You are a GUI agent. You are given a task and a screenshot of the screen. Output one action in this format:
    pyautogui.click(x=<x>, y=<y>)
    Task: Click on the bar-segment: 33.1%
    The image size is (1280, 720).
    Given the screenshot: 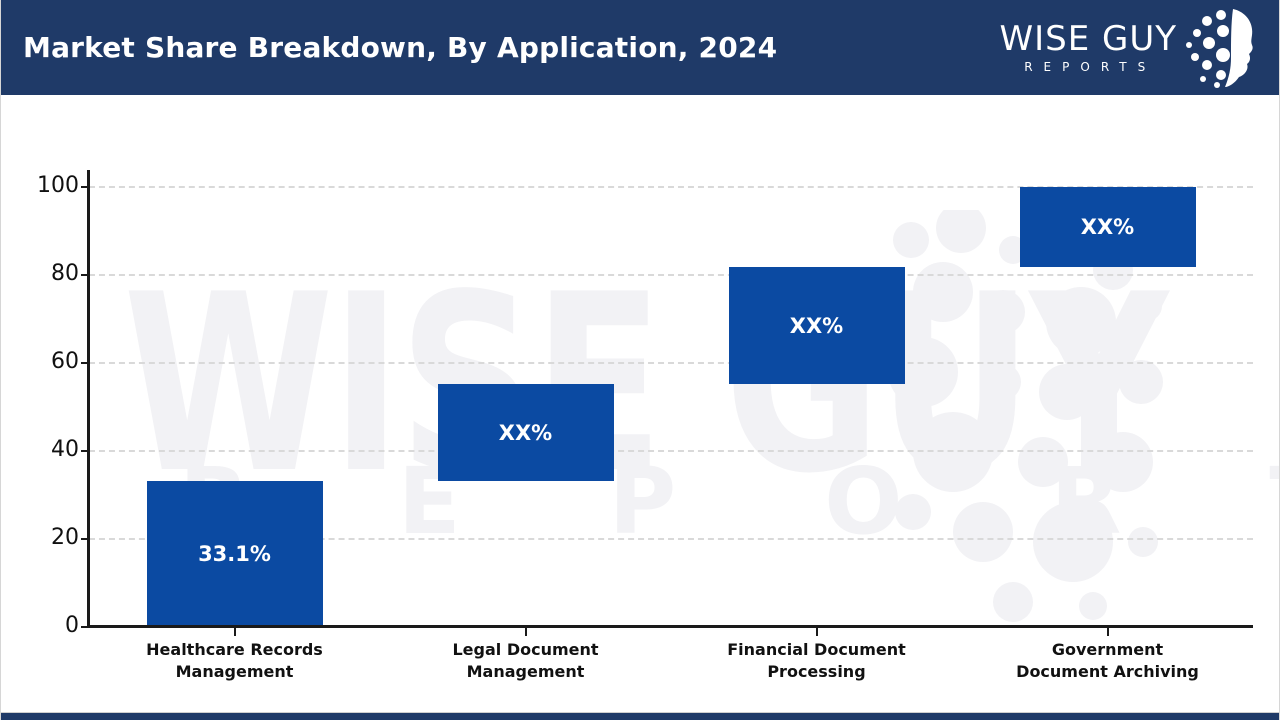 What is the action you would take?
    pyautogui.click(x=234, y=554)
    